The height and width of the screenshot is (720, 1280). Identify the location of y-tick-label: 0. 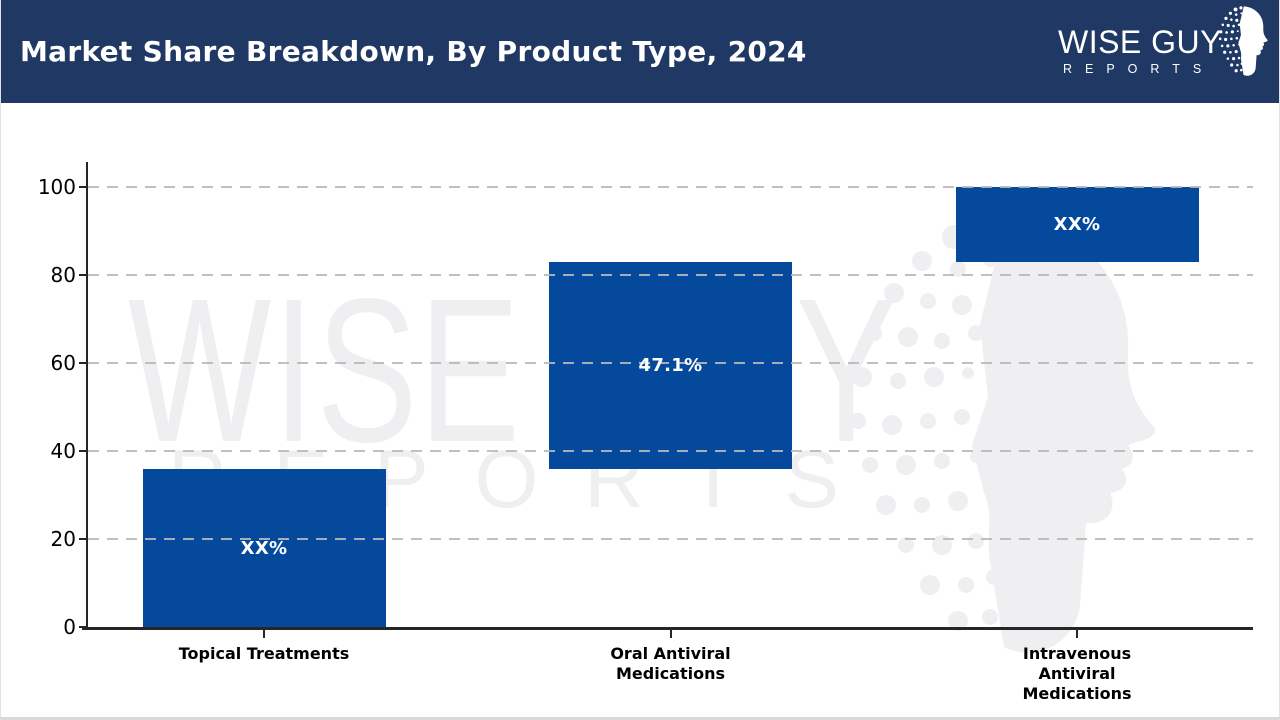
(69, 627).